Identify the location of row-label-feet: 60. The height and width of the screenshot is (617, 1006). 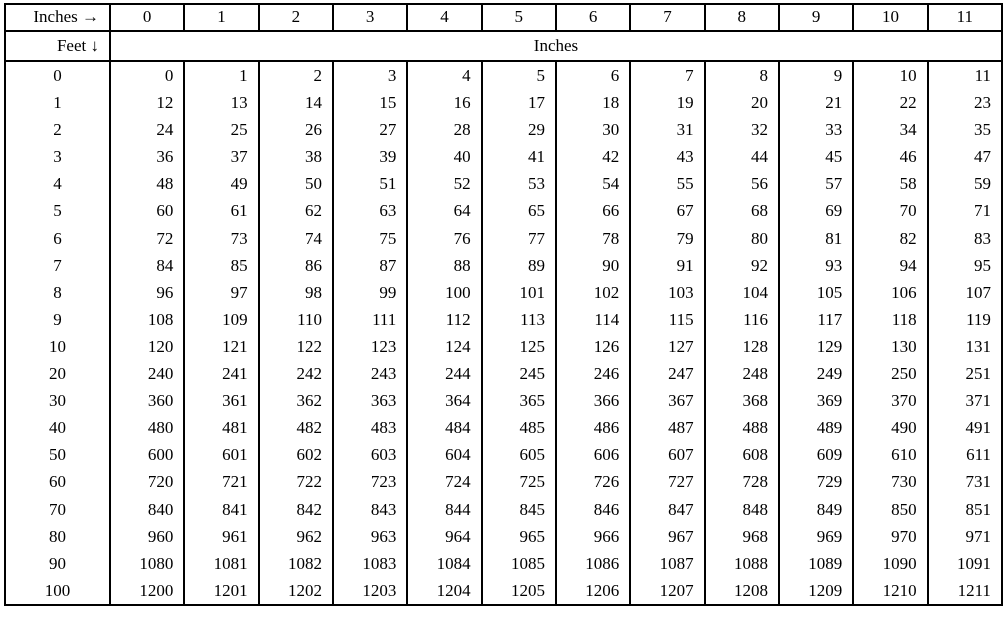
(58, 482).